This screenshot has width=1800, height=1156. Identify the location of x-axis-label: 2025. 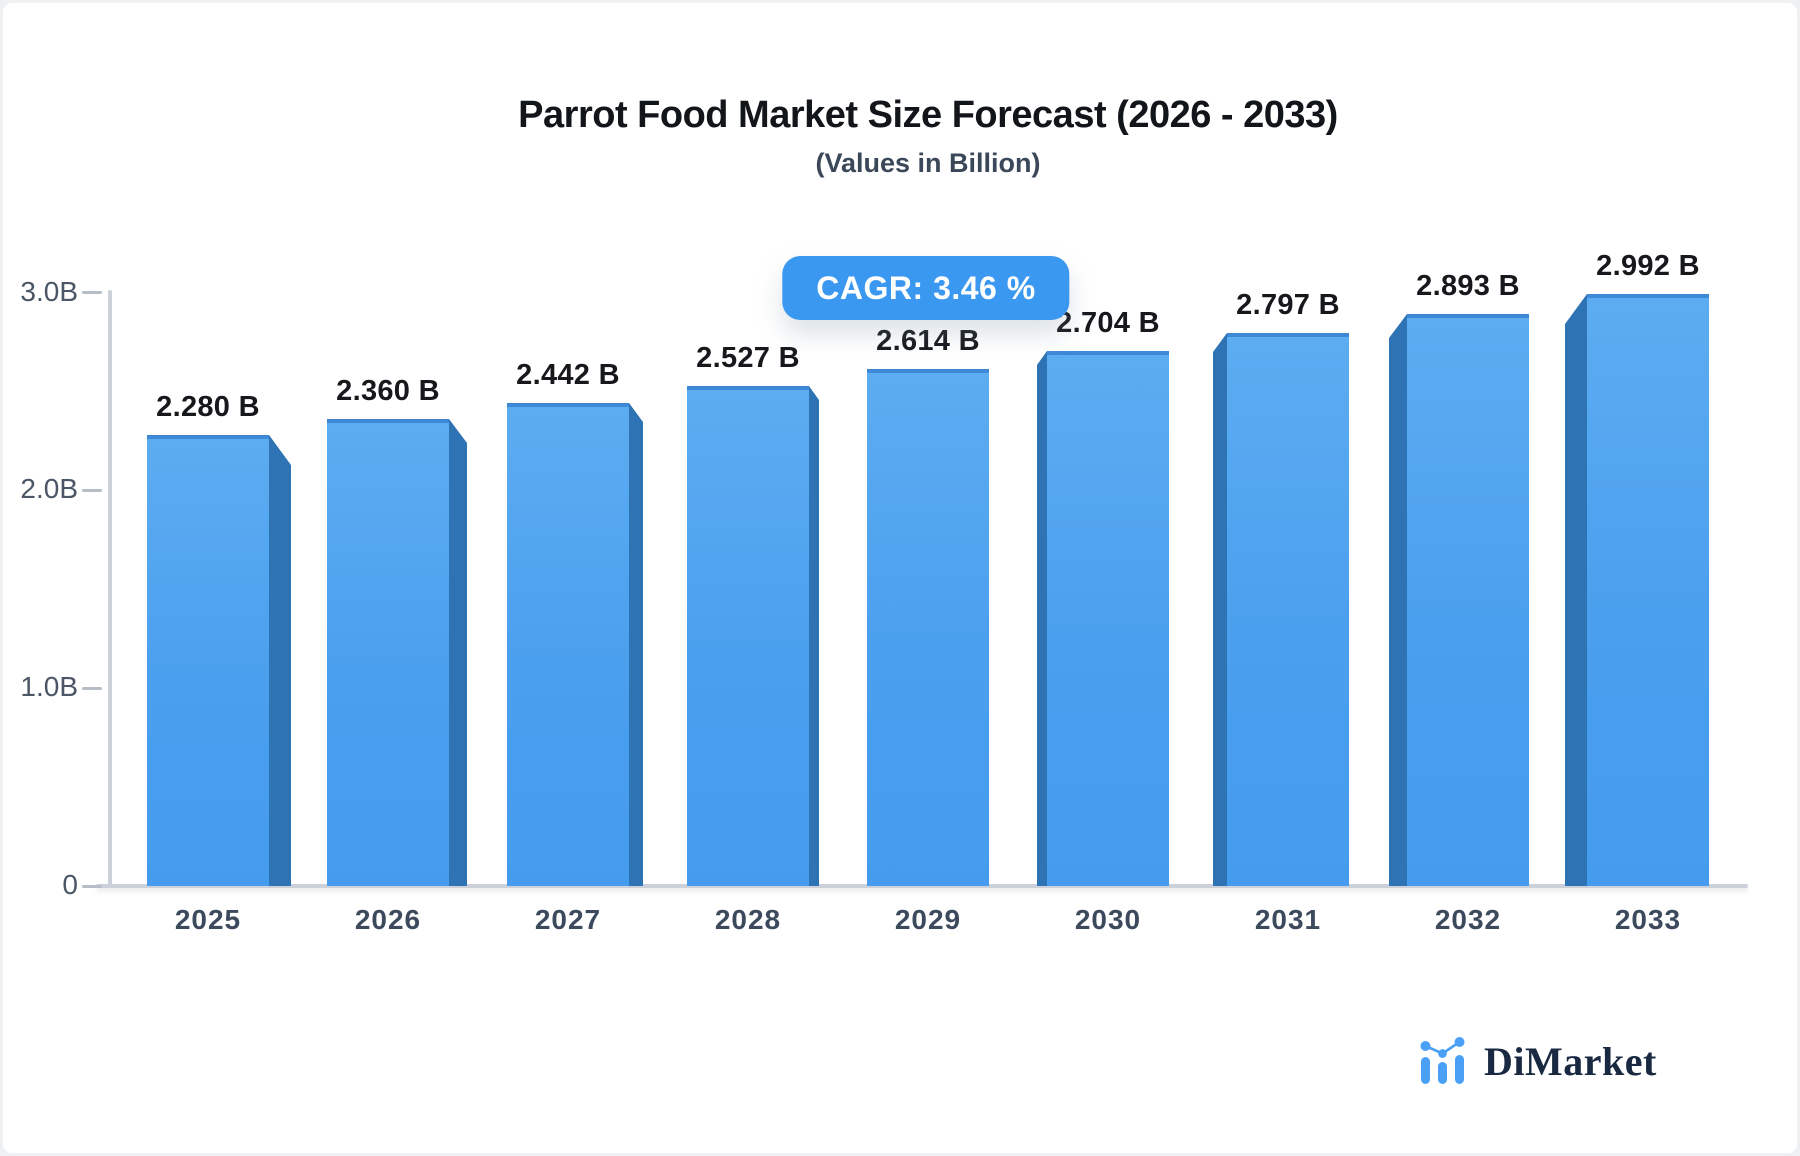
(208, 919).